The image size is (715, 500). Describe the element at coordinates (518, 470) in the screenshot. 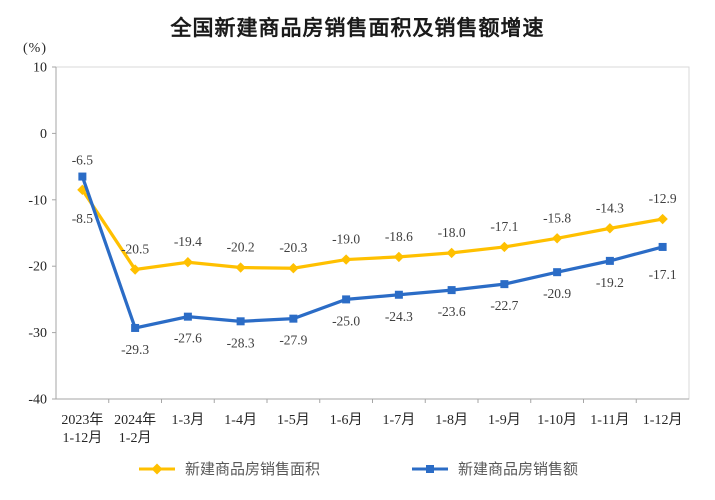

I see `legend-label-sales-amount: 新建商品房销售额` at that location.